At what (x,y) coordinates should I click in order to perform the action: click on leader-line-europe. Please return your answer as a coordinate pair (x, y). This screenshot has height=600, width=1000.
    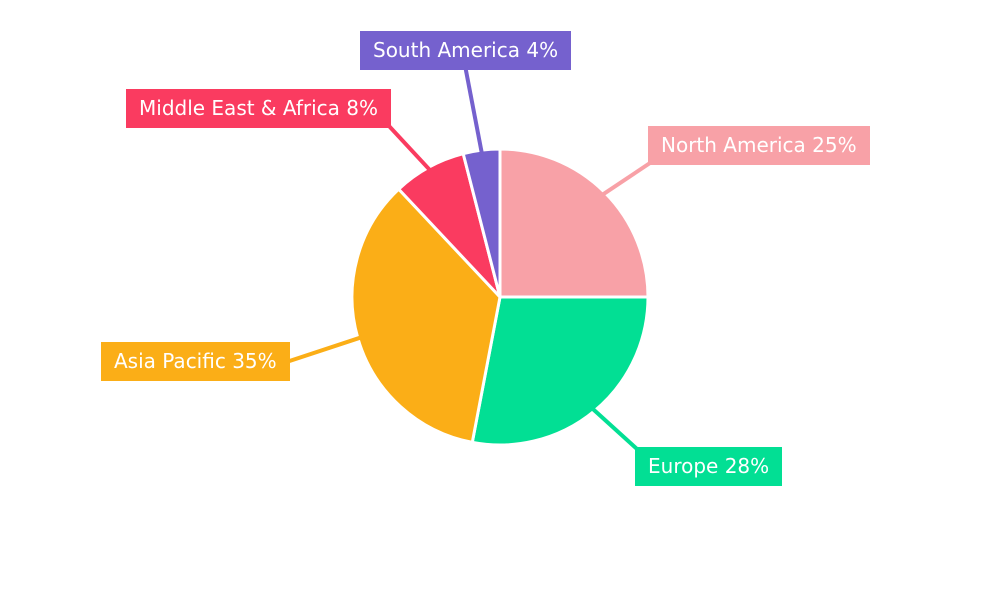
    Looking at the image, I should click on (614, 428).